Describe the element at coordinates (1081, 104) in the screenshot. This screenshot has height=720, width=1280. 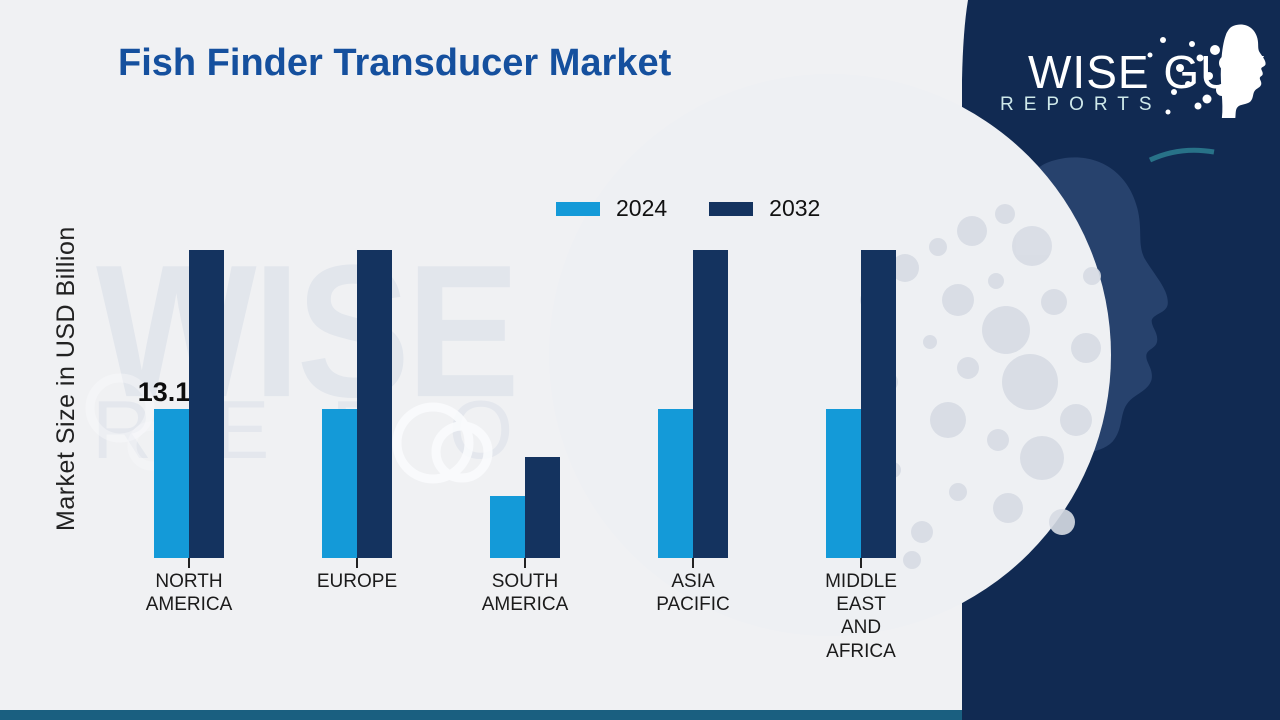
I see `logo-reports-text: REPORTS` at that location.